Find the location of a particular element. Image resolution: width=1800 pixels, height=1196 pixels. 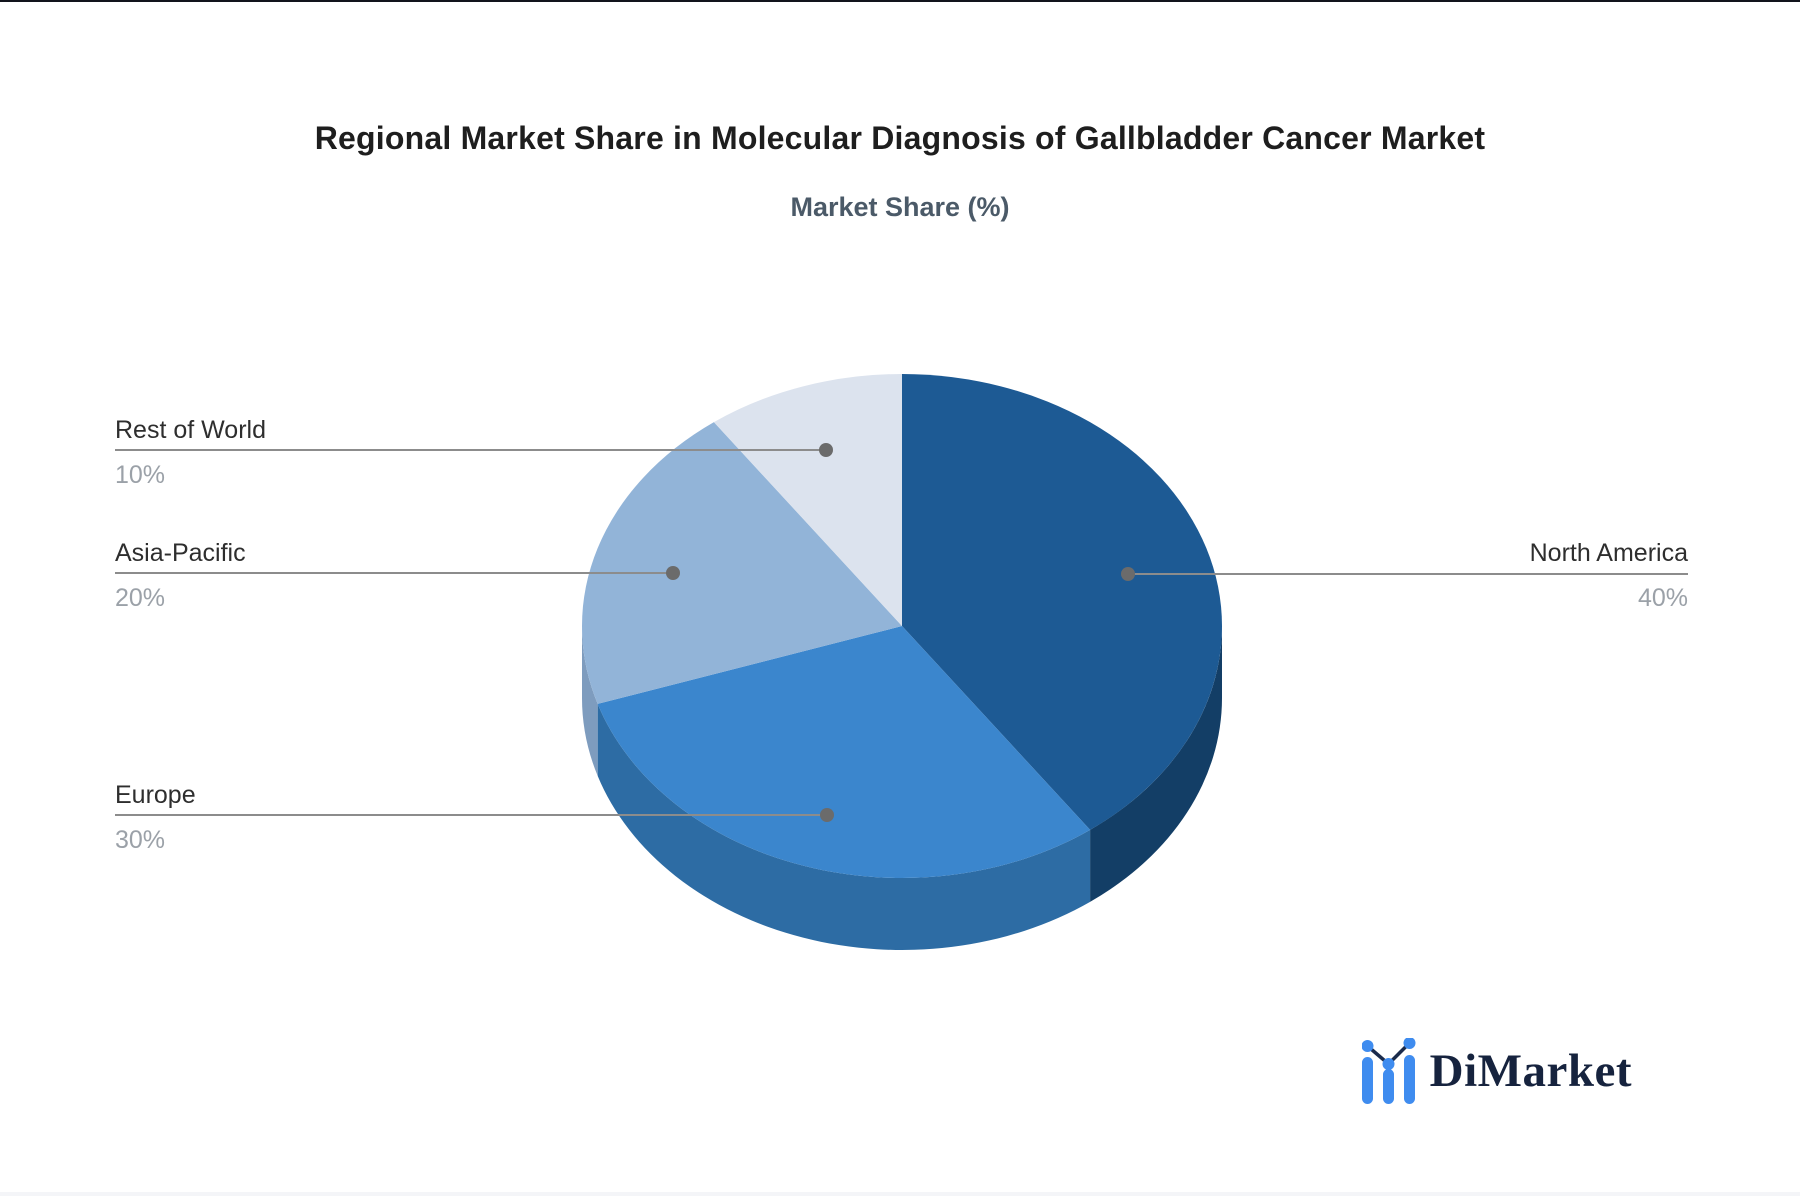

slice-pct-europe: 30% is located at coordinates (140, 840).